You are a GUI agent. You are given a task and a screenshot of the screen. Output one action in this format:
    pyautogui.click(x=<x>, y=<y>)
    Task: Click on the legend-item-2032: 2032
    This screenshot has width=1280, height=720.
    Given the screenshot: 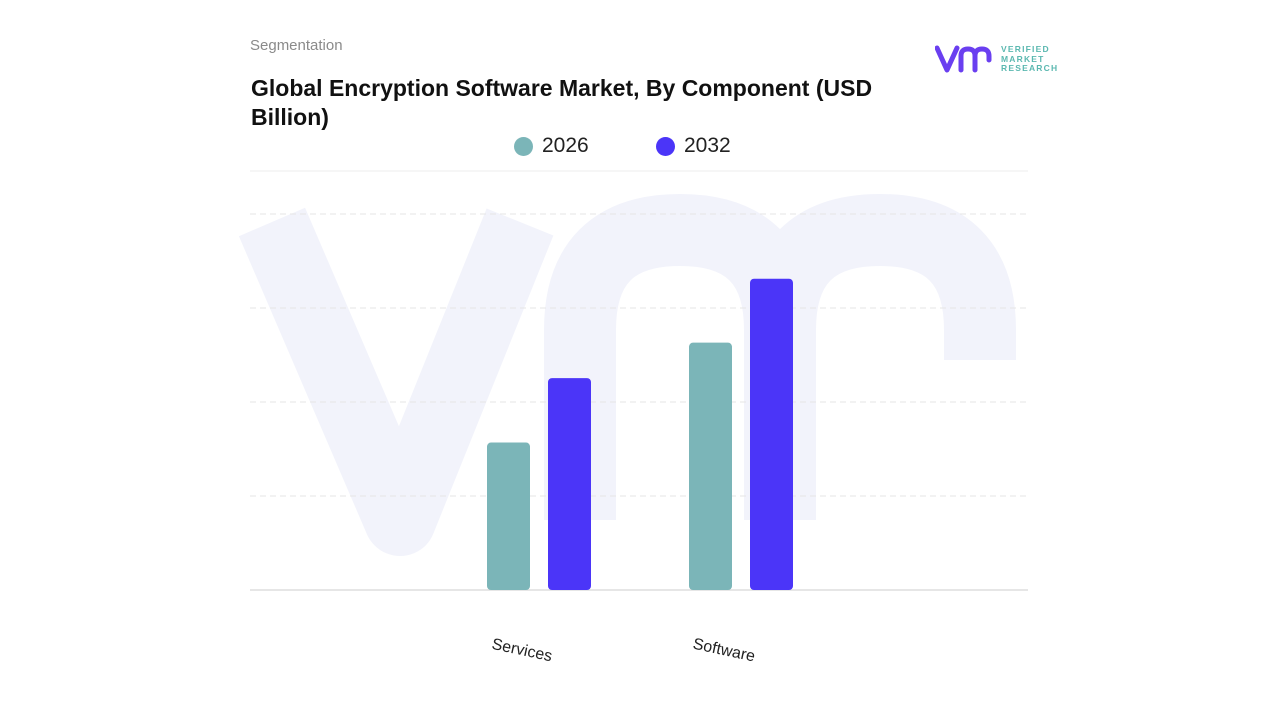 What is the action you would take?
    pyautogui.click(x=693, y=146)
    